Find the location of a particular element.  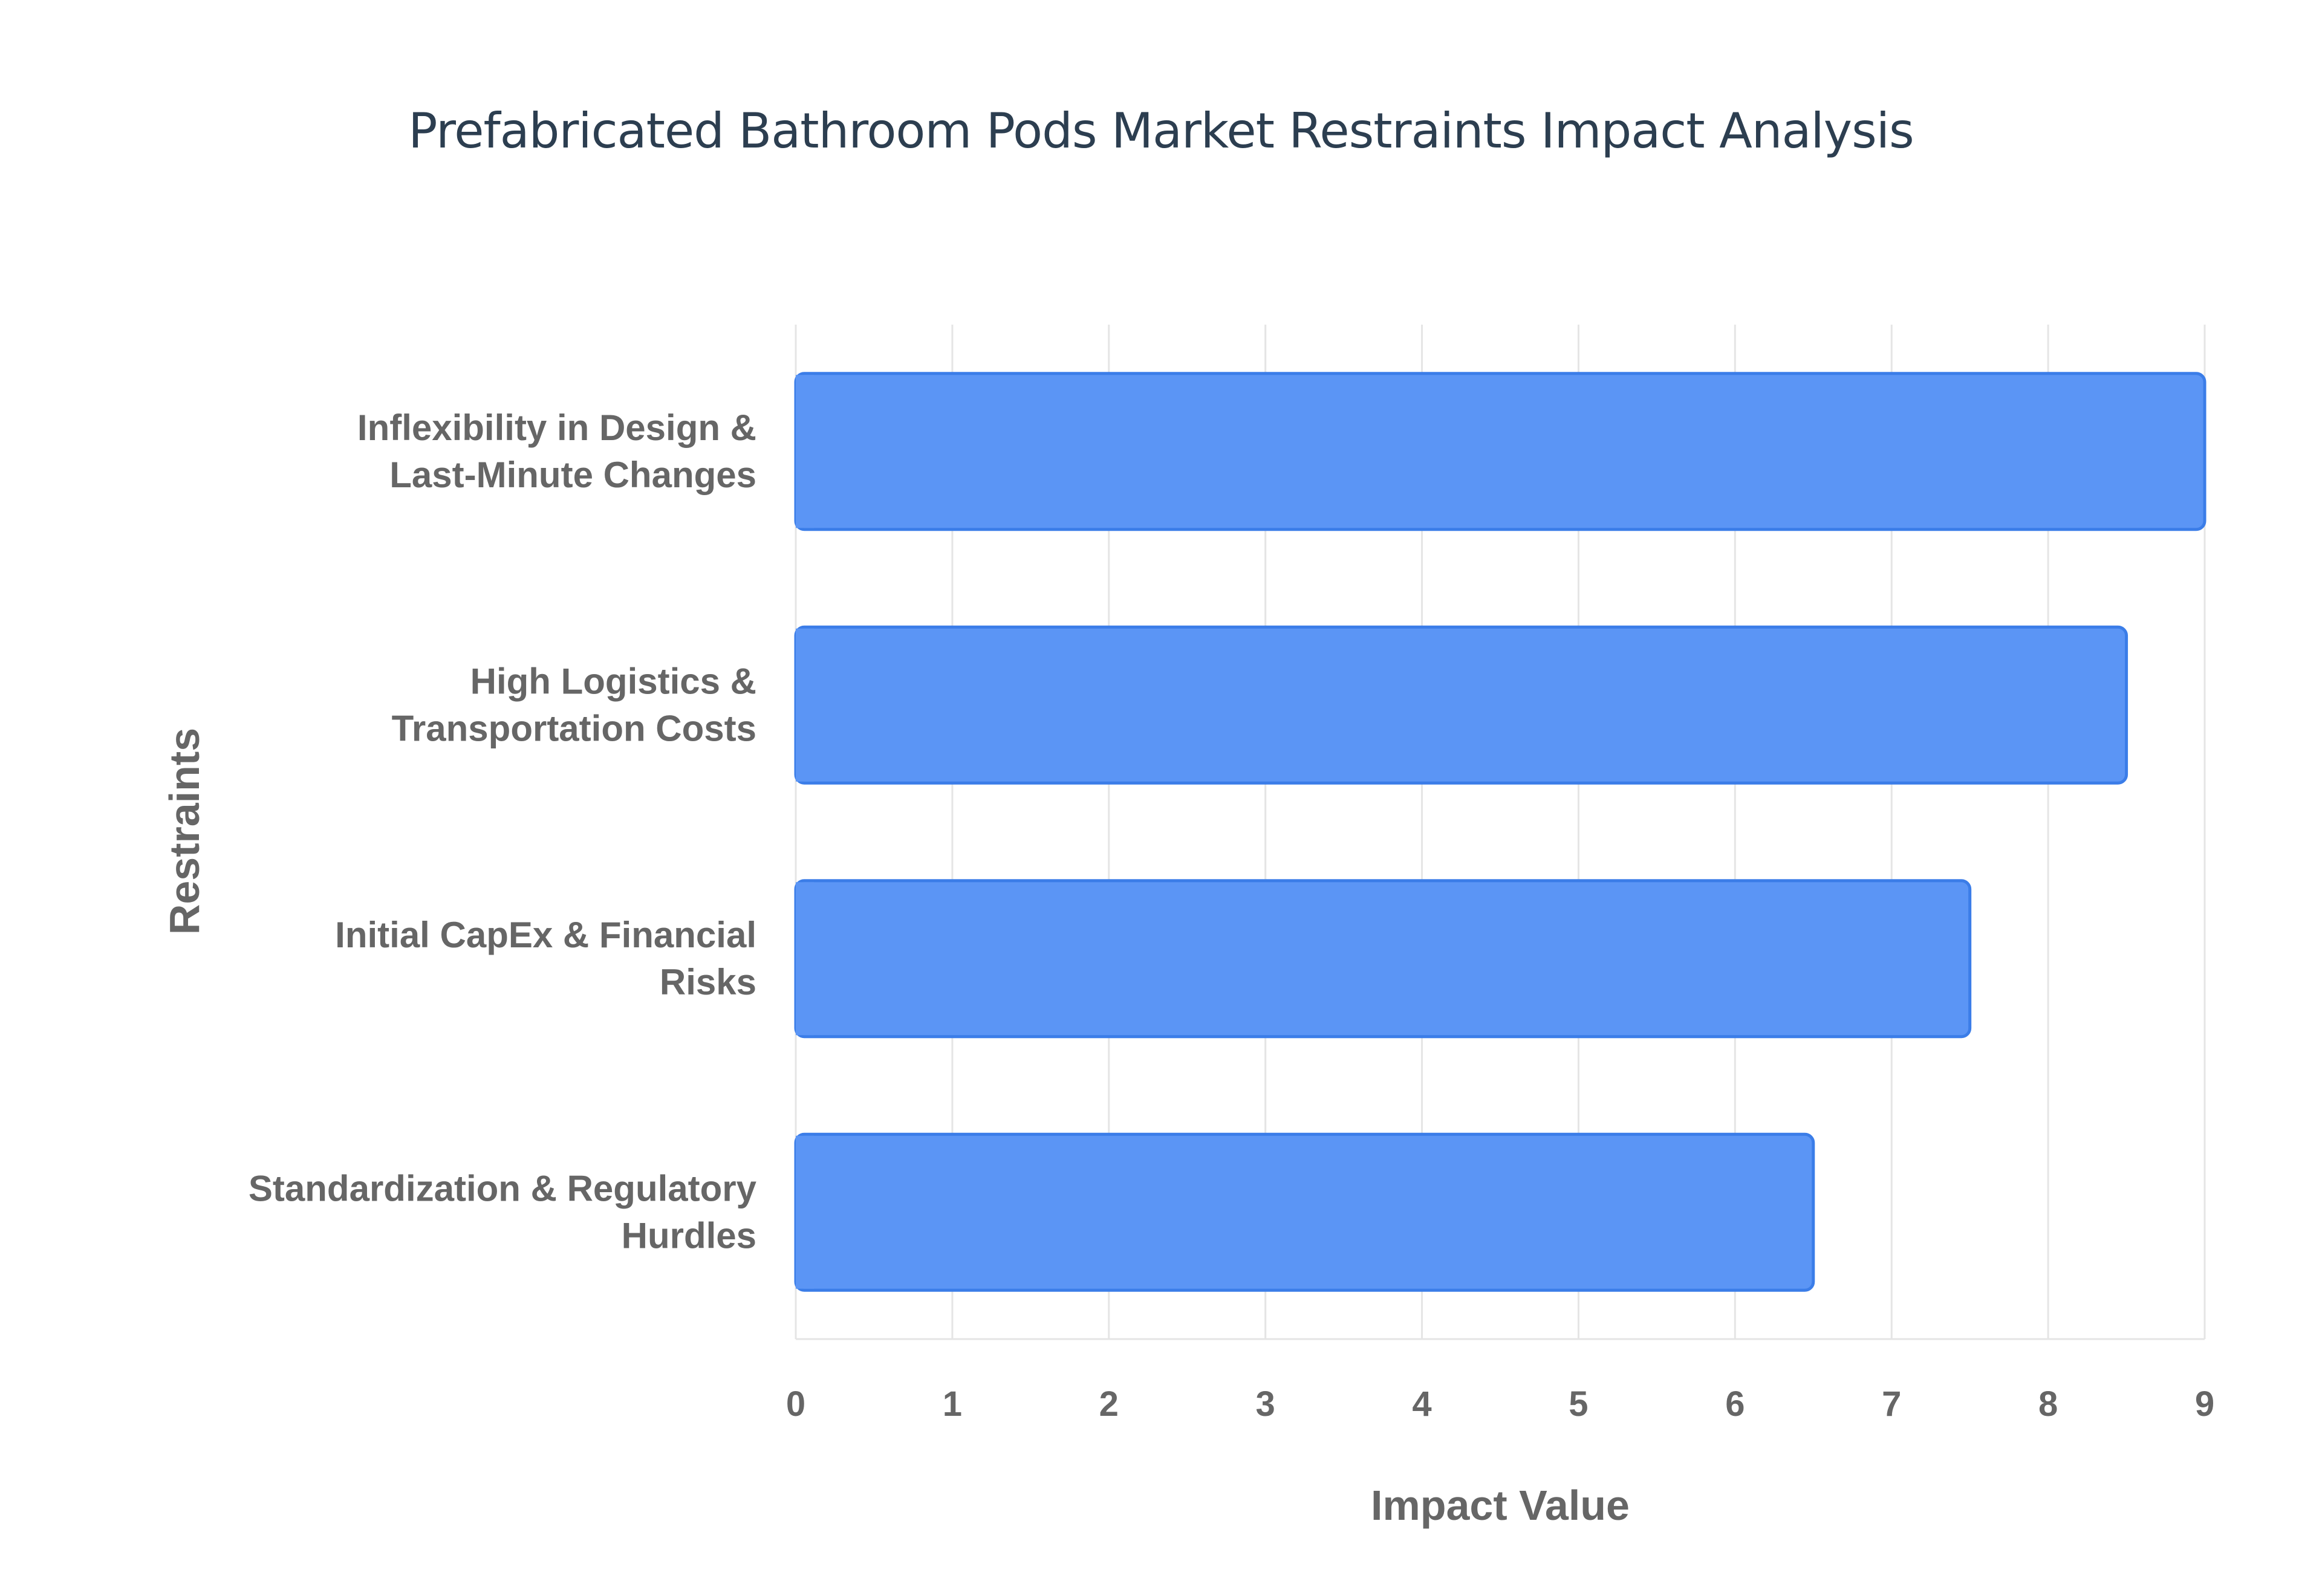

y-category-label-line: Hurdles is located at coordinates (689, 1235).